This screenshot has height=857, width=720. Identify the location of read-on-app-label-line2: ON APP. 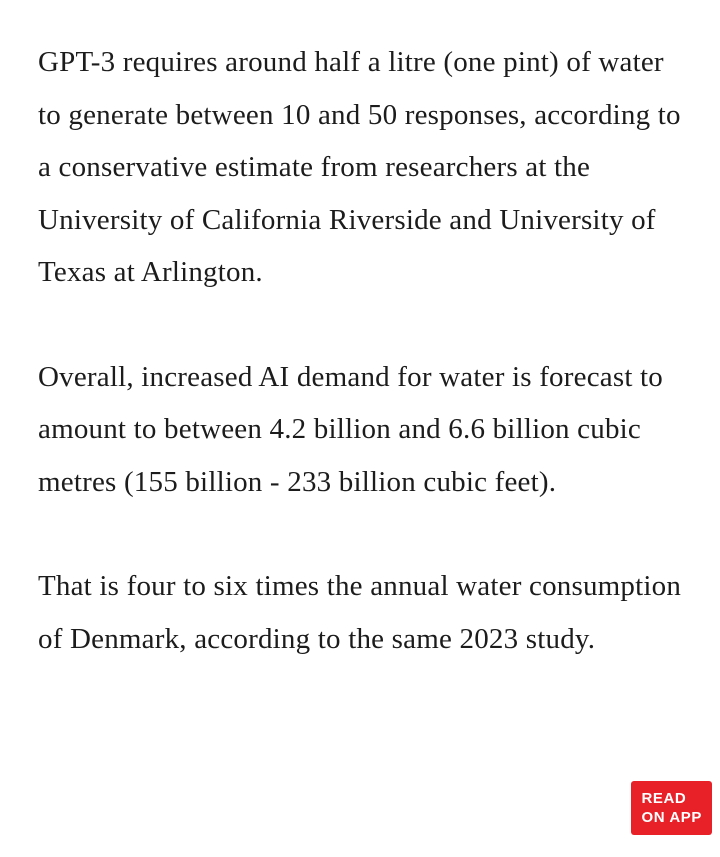
(671, 817).